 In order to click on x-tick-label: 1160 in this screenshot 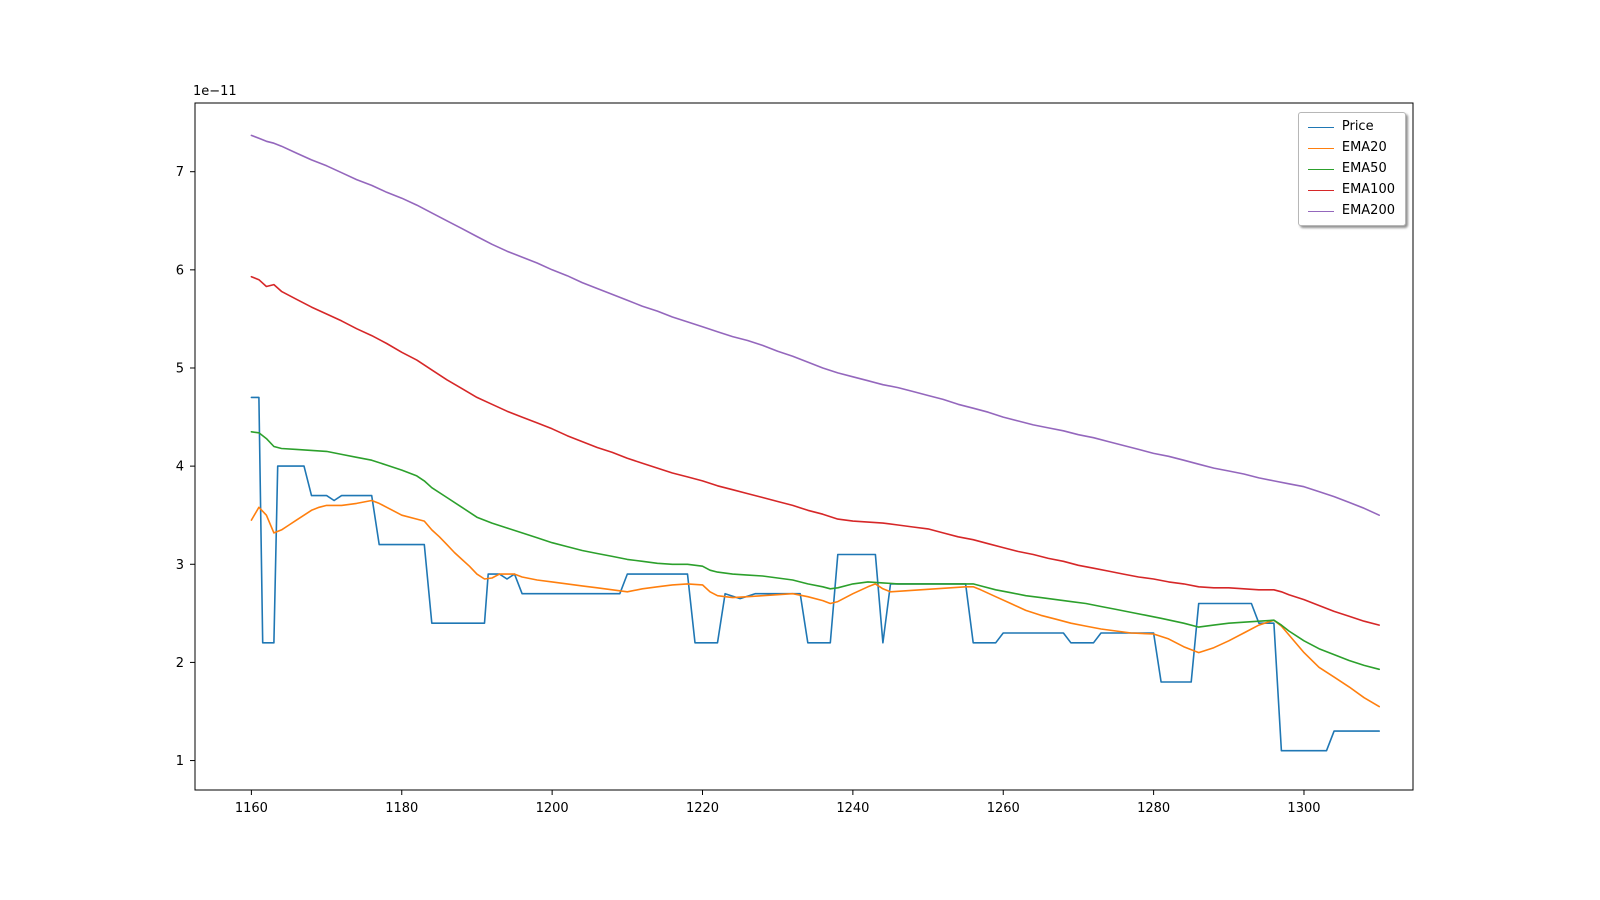, I will do `click(251, 808)`.